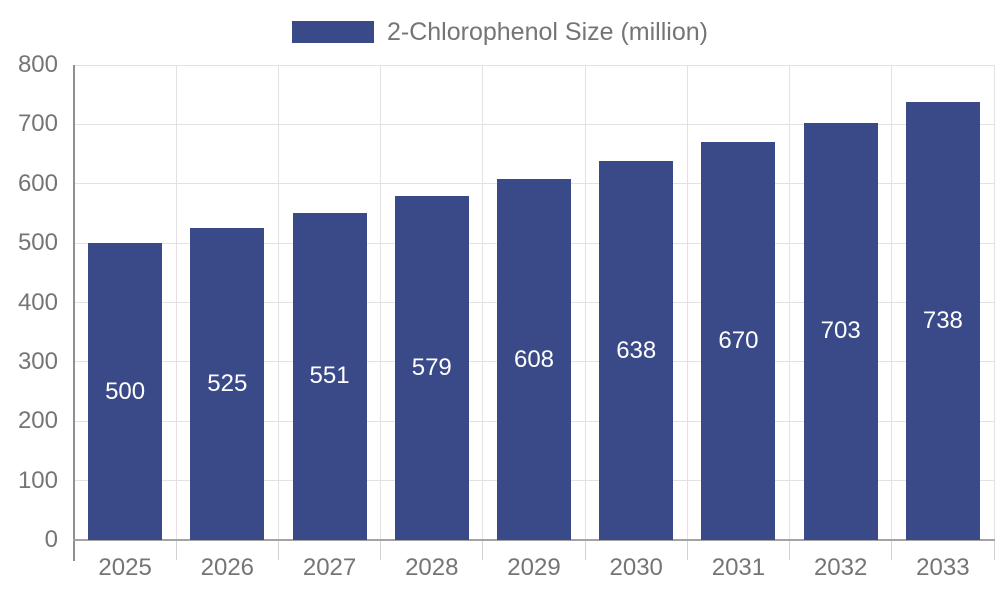  Describe the element at coordinates (738, 567) in the screenshot. I see `x-axis-category-label: 2031` at that location.